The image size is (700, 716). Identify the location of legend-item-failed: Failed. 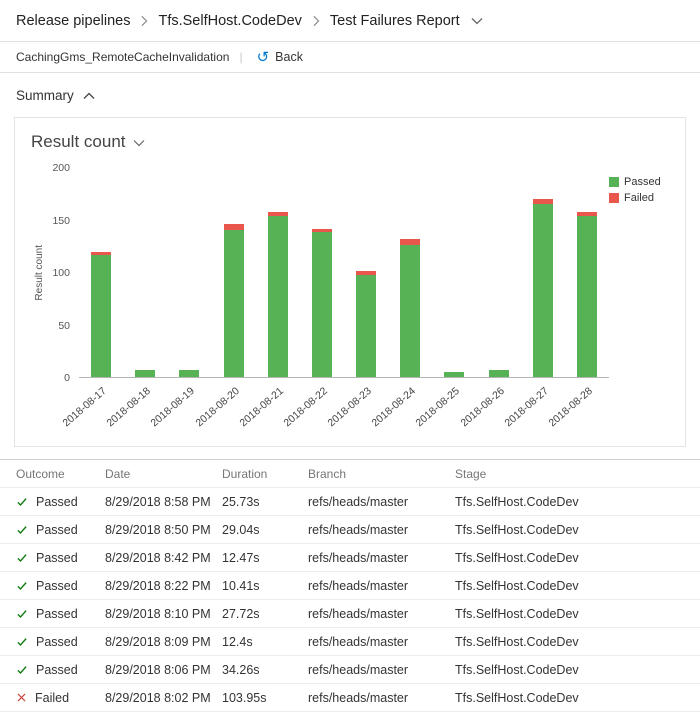
(639, 198).